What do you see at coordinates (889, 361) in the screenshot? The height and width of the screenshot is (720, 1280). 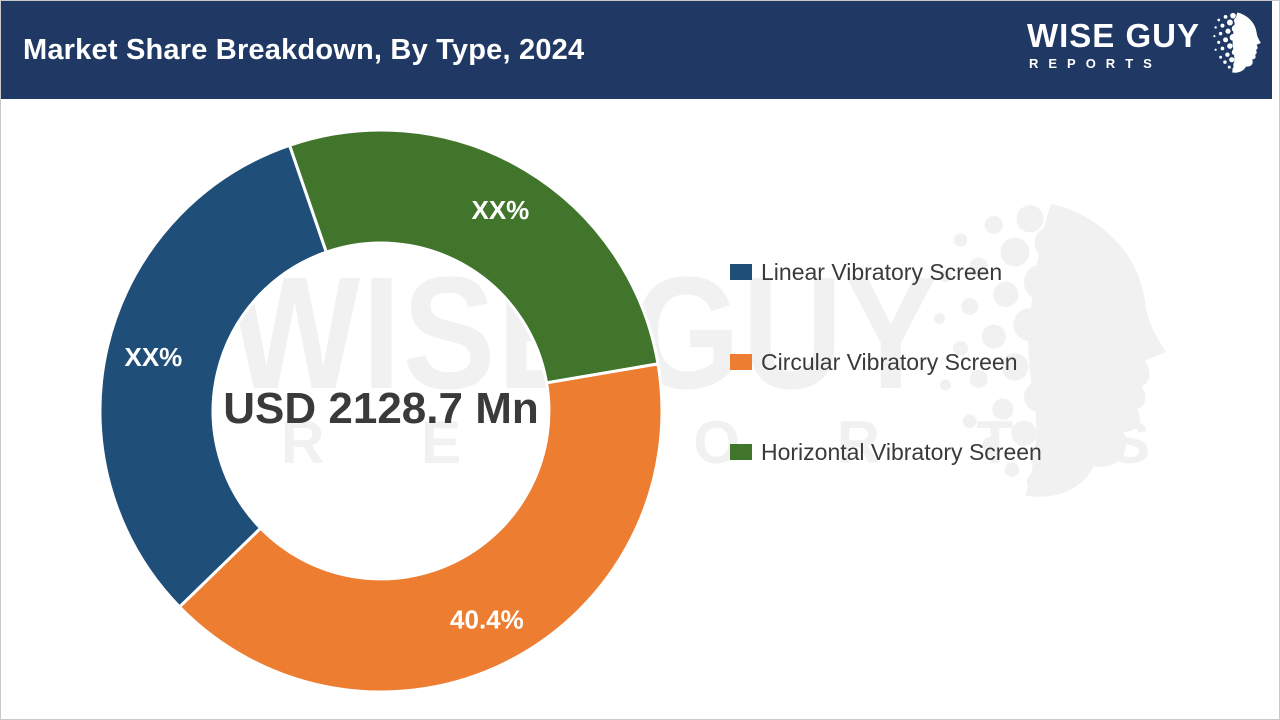 I see `legend-label: Circular Vibratory Screen` at bounding box center [889, 361].